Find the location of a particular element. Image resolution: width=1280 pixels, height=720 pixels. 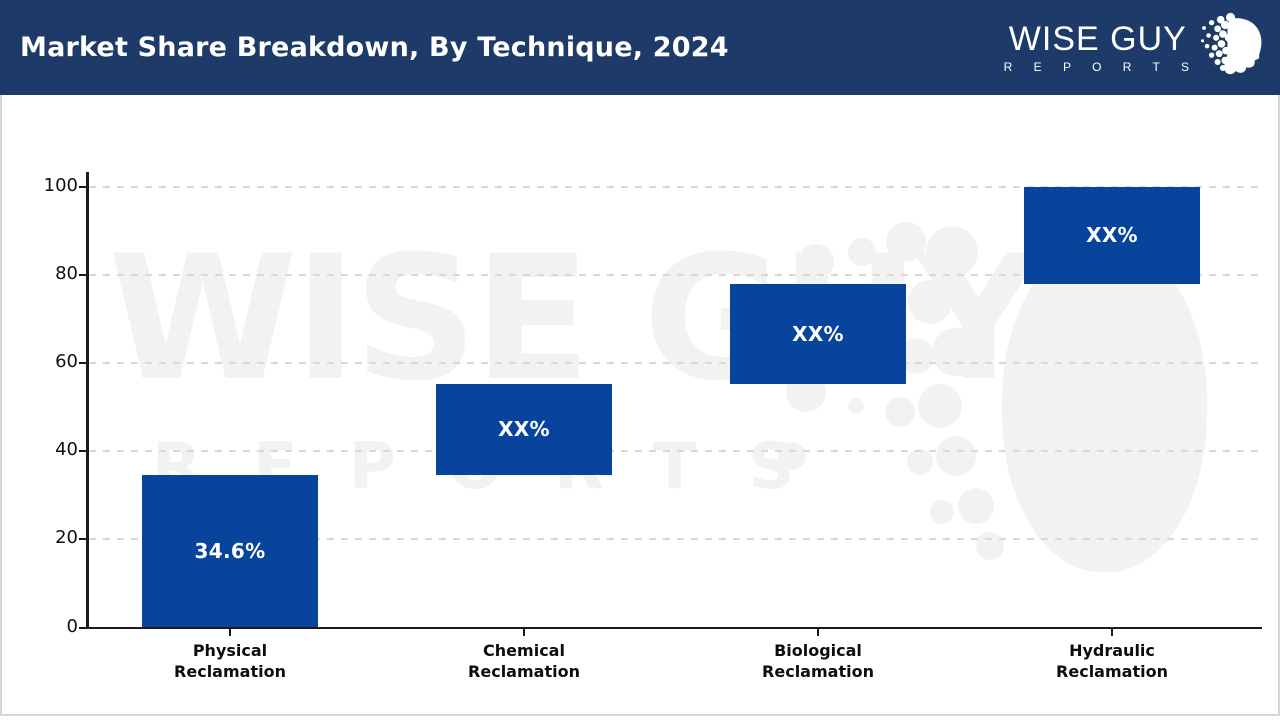

y-tick-label-0: 0 is located at coordinates (72, 626).